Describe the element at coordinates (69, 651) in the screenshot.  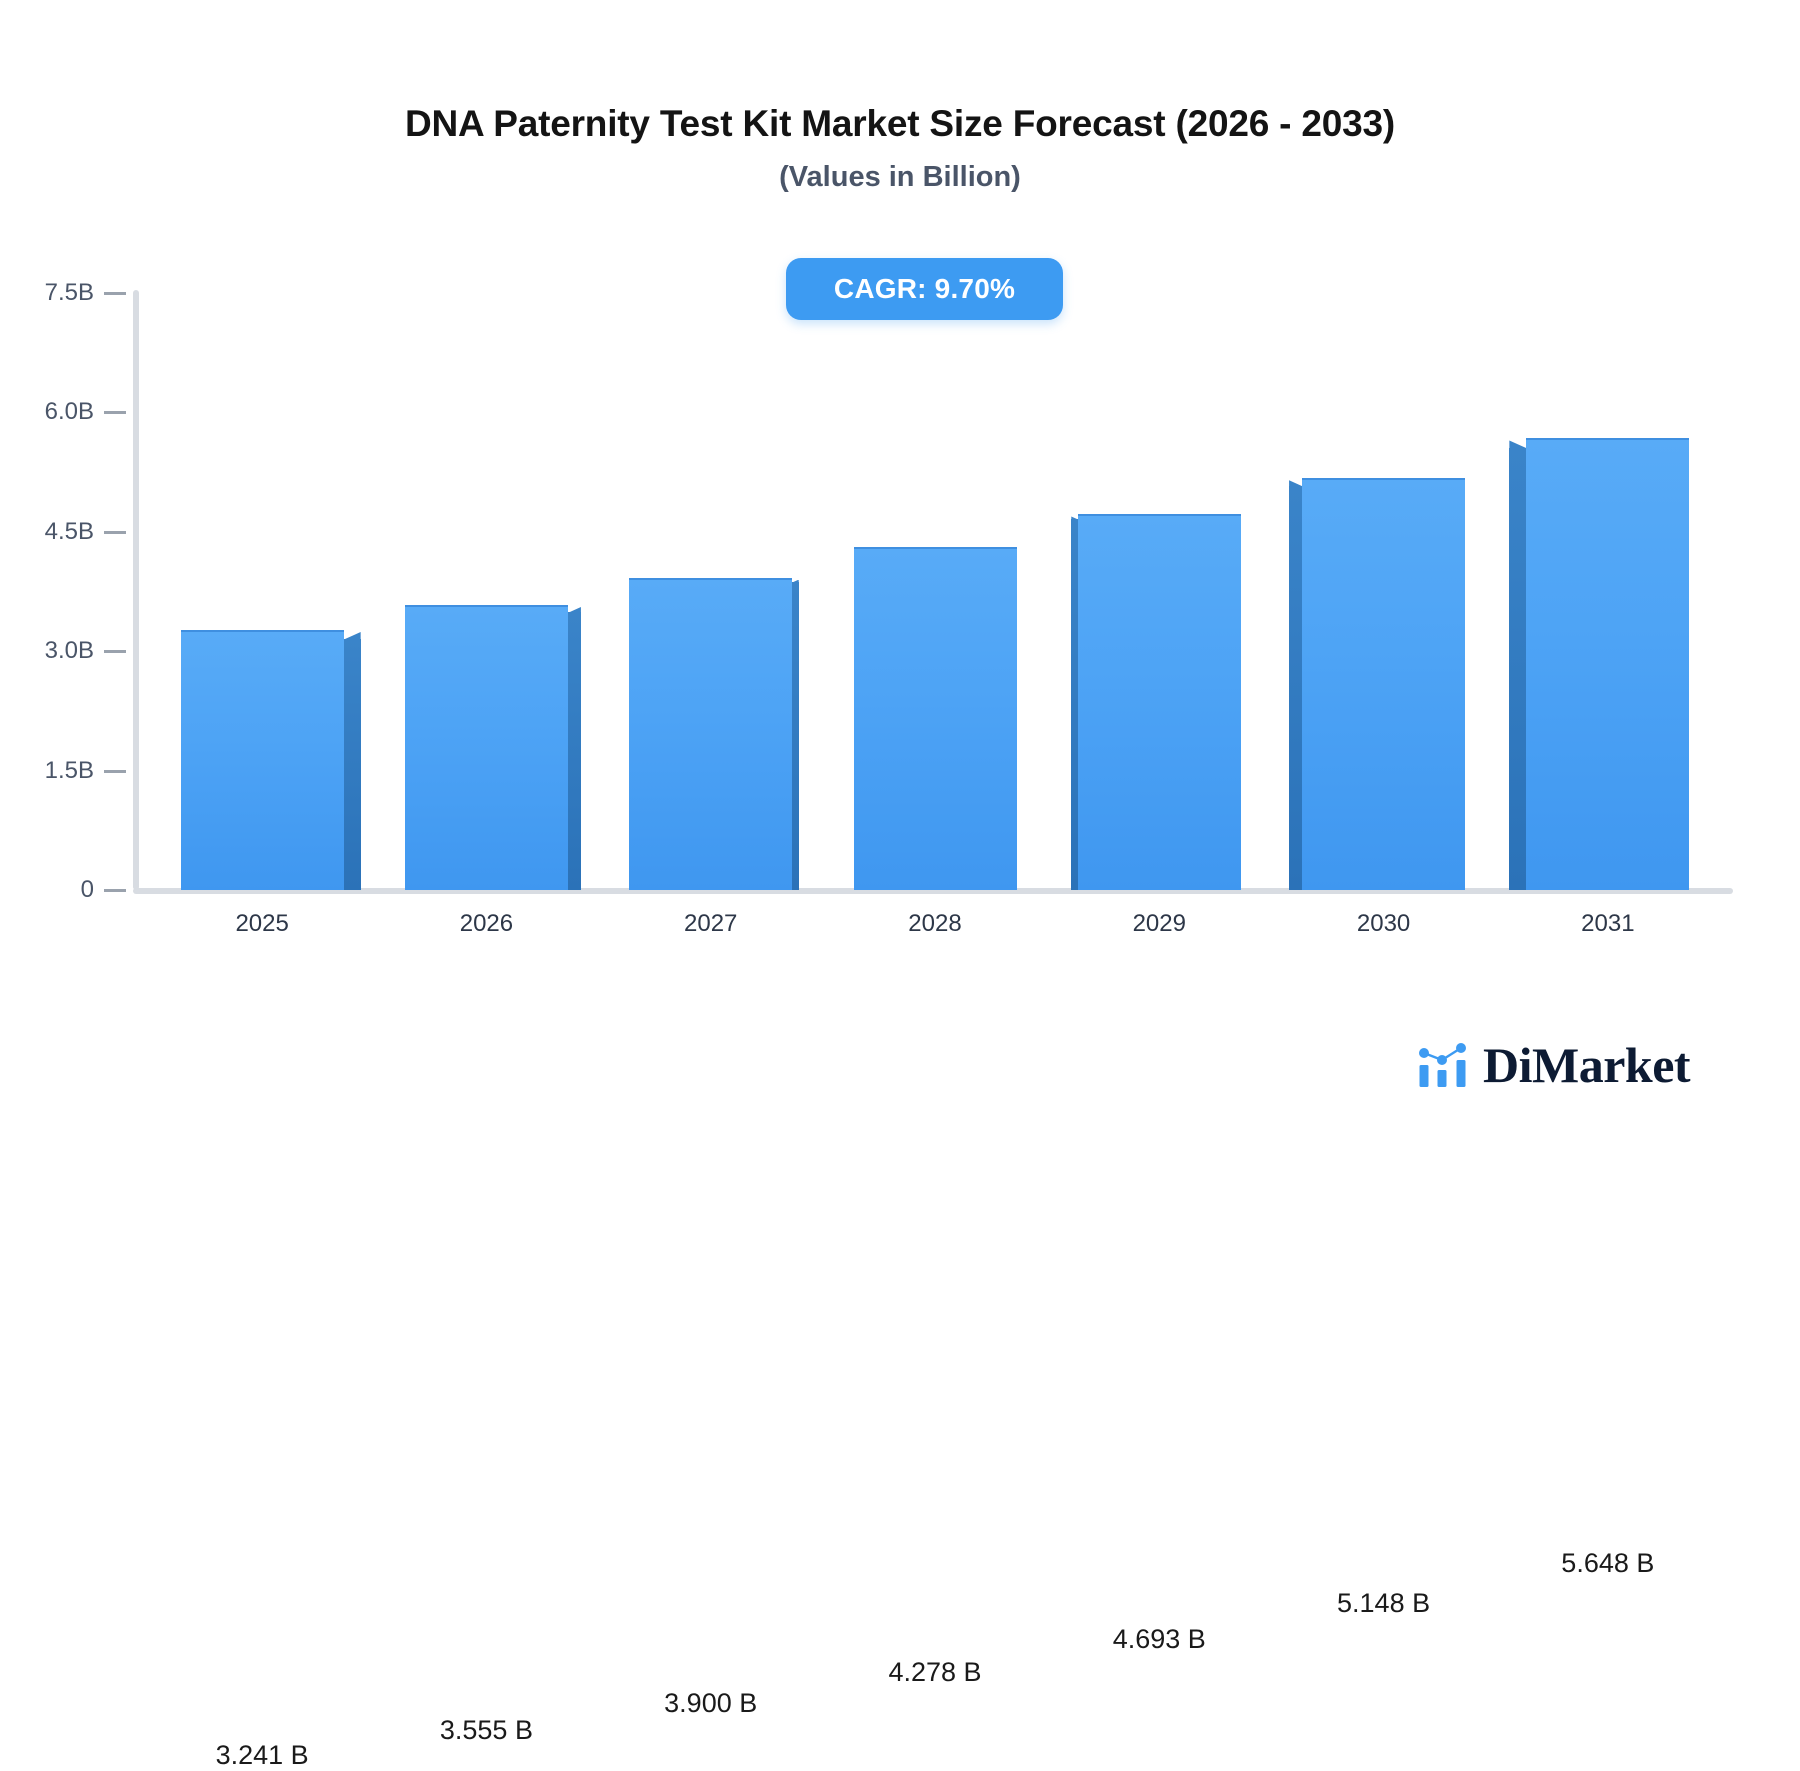
I see `y-axis-tick-label: 3.0B` at that location.